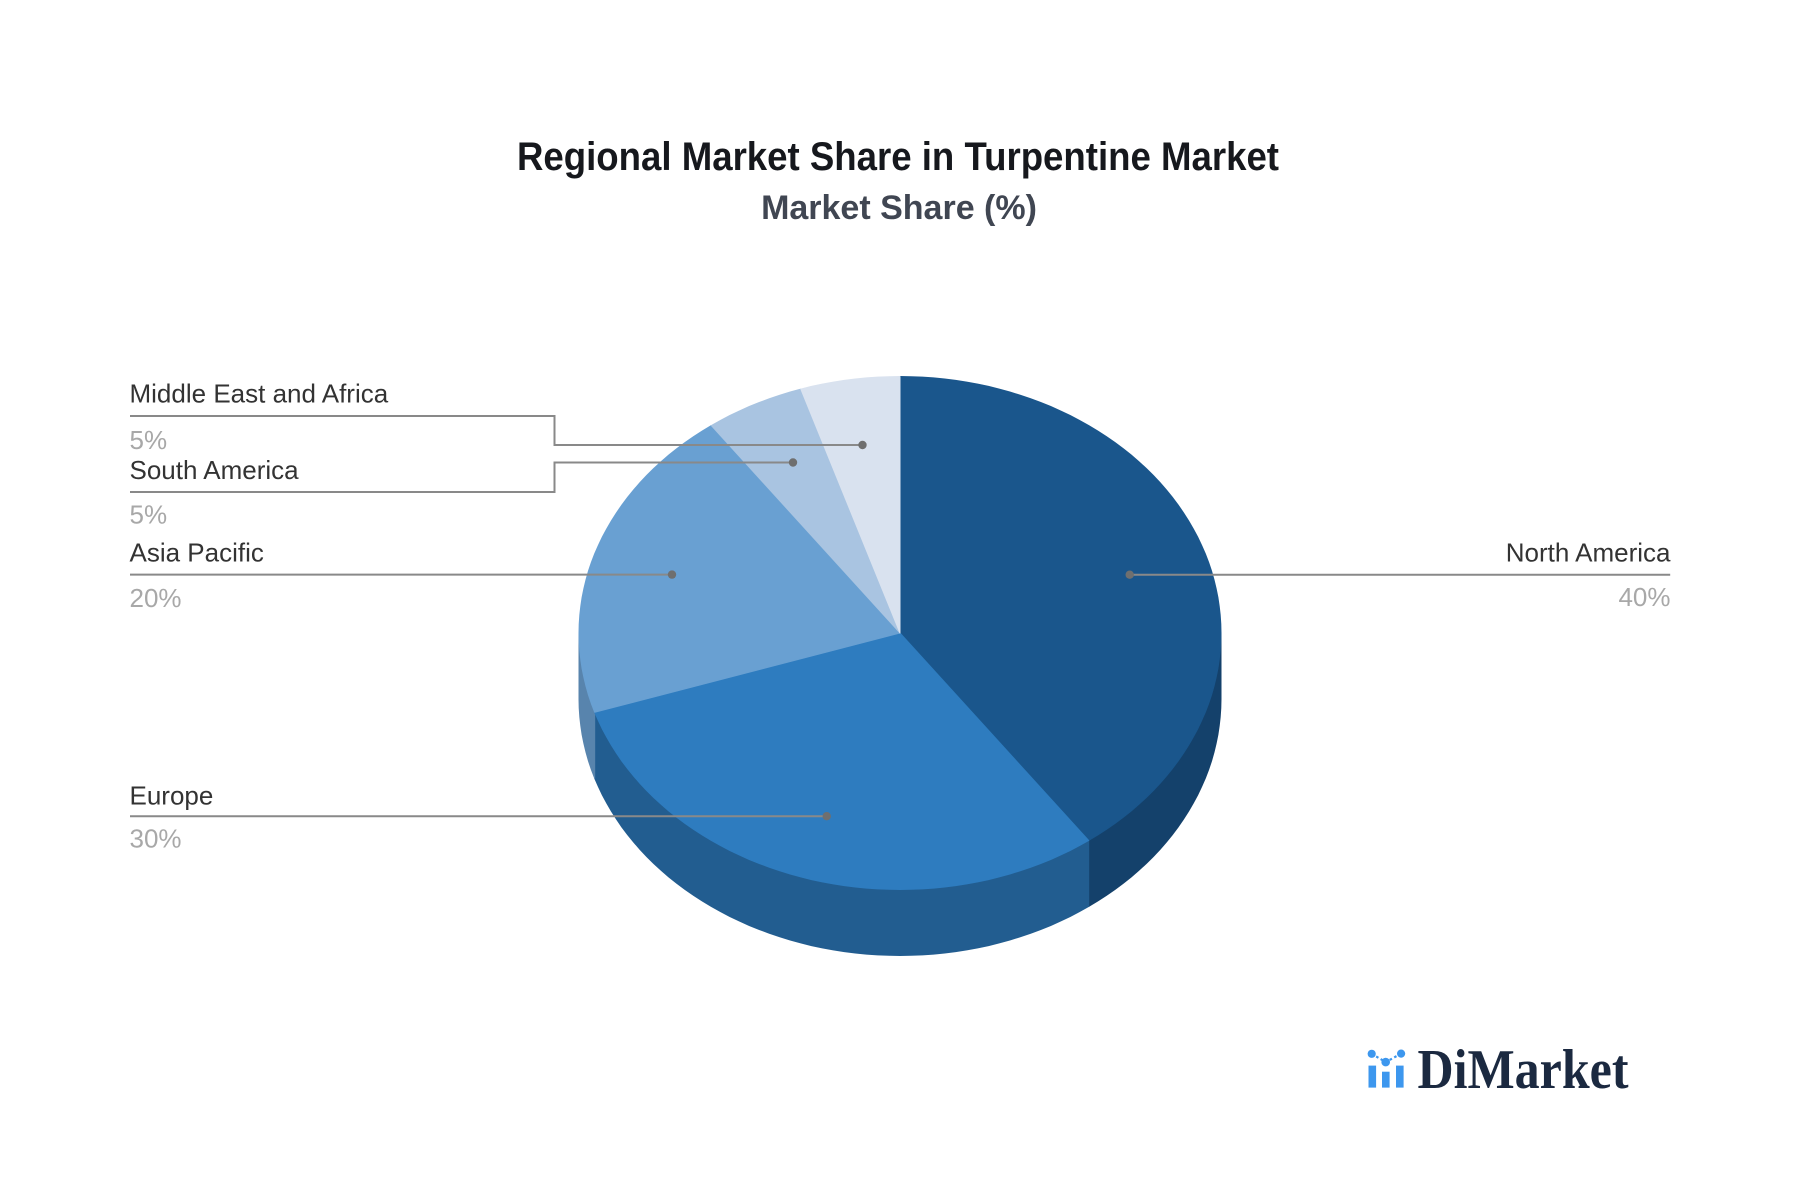 The width and height of the screenshot is (1800, 1196). What do you see at coordinates (172, 795) in the screenshot?
I see `svg-text: Europe` at bounding box center [172, 795].